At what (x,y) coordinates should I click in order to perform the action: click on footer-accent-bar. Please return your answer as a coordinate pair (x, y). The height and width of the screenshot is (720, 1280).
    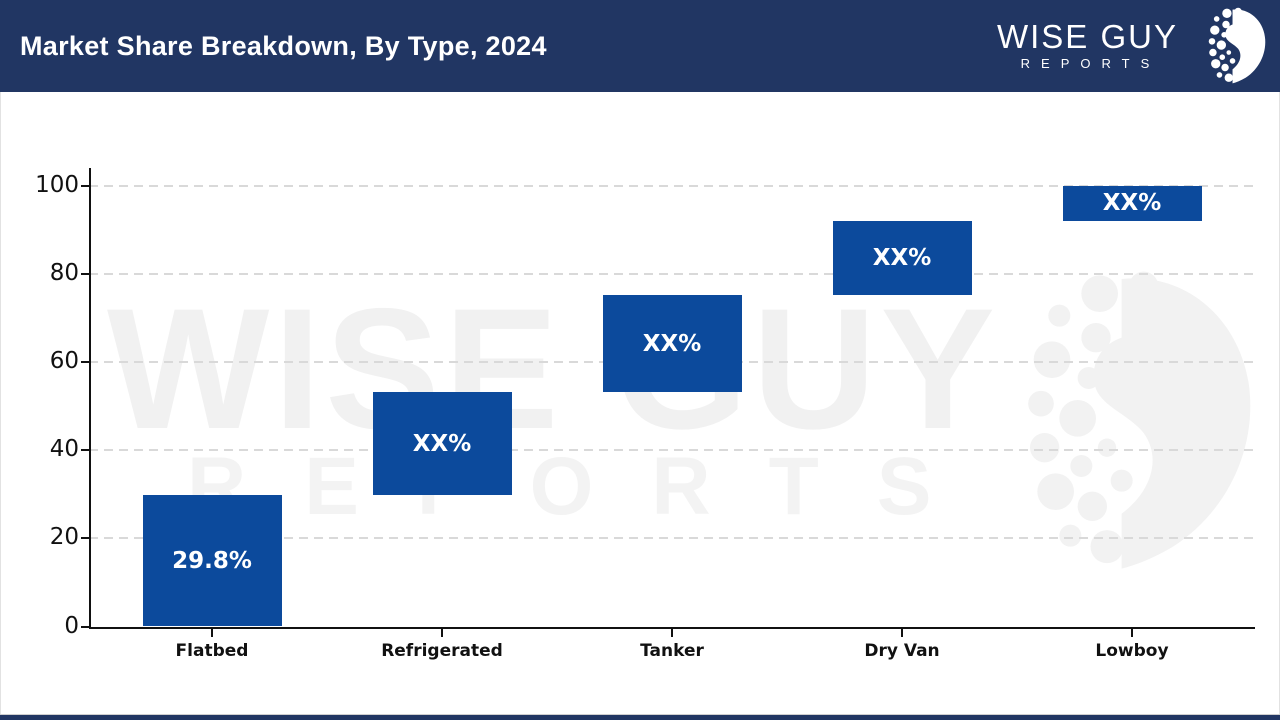
    Looking at the image, I should click on (640, 717).